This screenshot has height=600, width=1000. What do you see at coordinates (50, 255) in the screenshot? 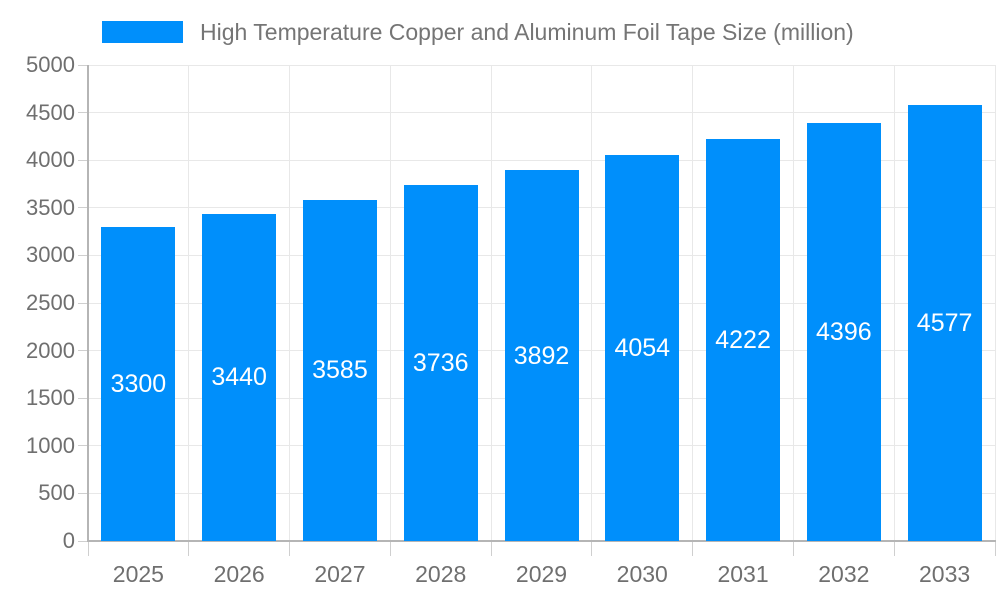
I see `y-axis-tick-label: 3000` at bounding box center [50, 255].